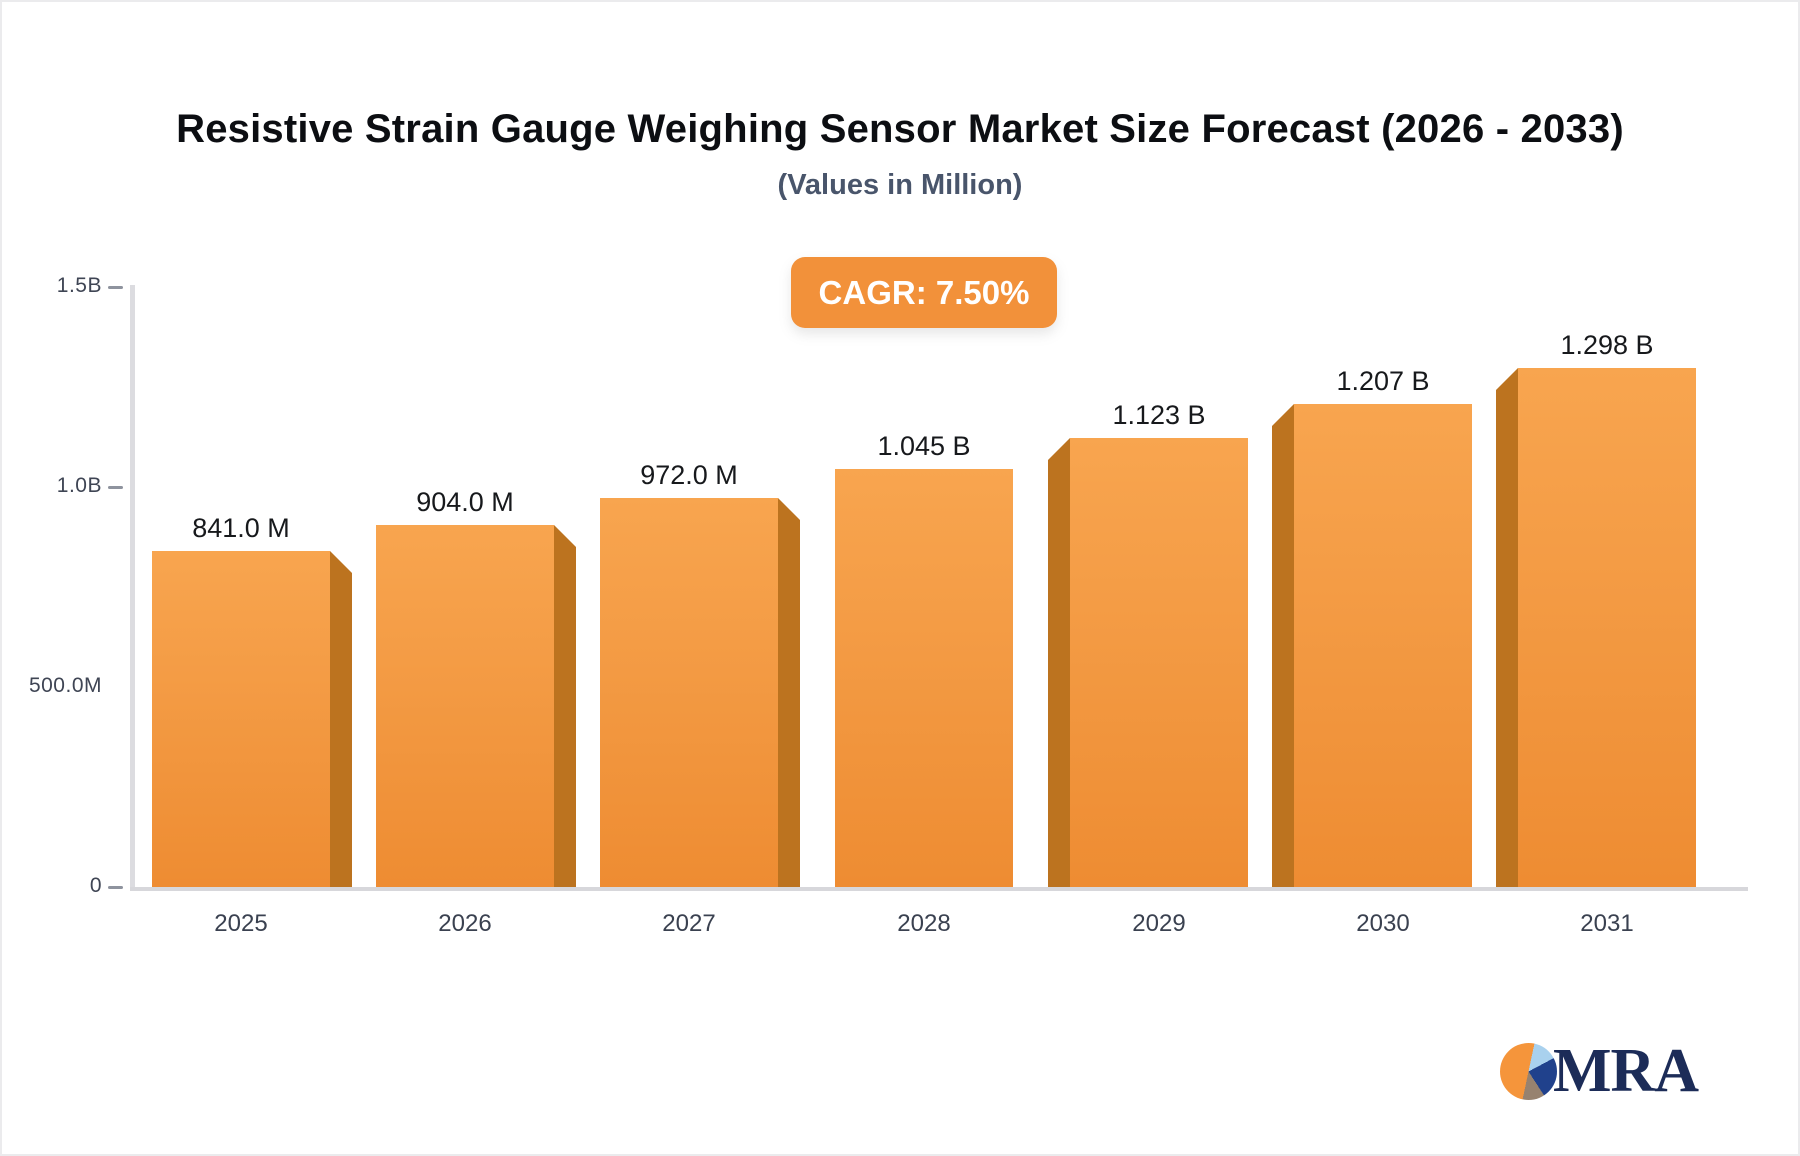 The height and width of the screenshot is (1156, 1800). What do you see at coordinates (1383, 381) in the screenshot?
I see `bar-value-label-2030: 1.207 B` at bounding box center [1383, 381].